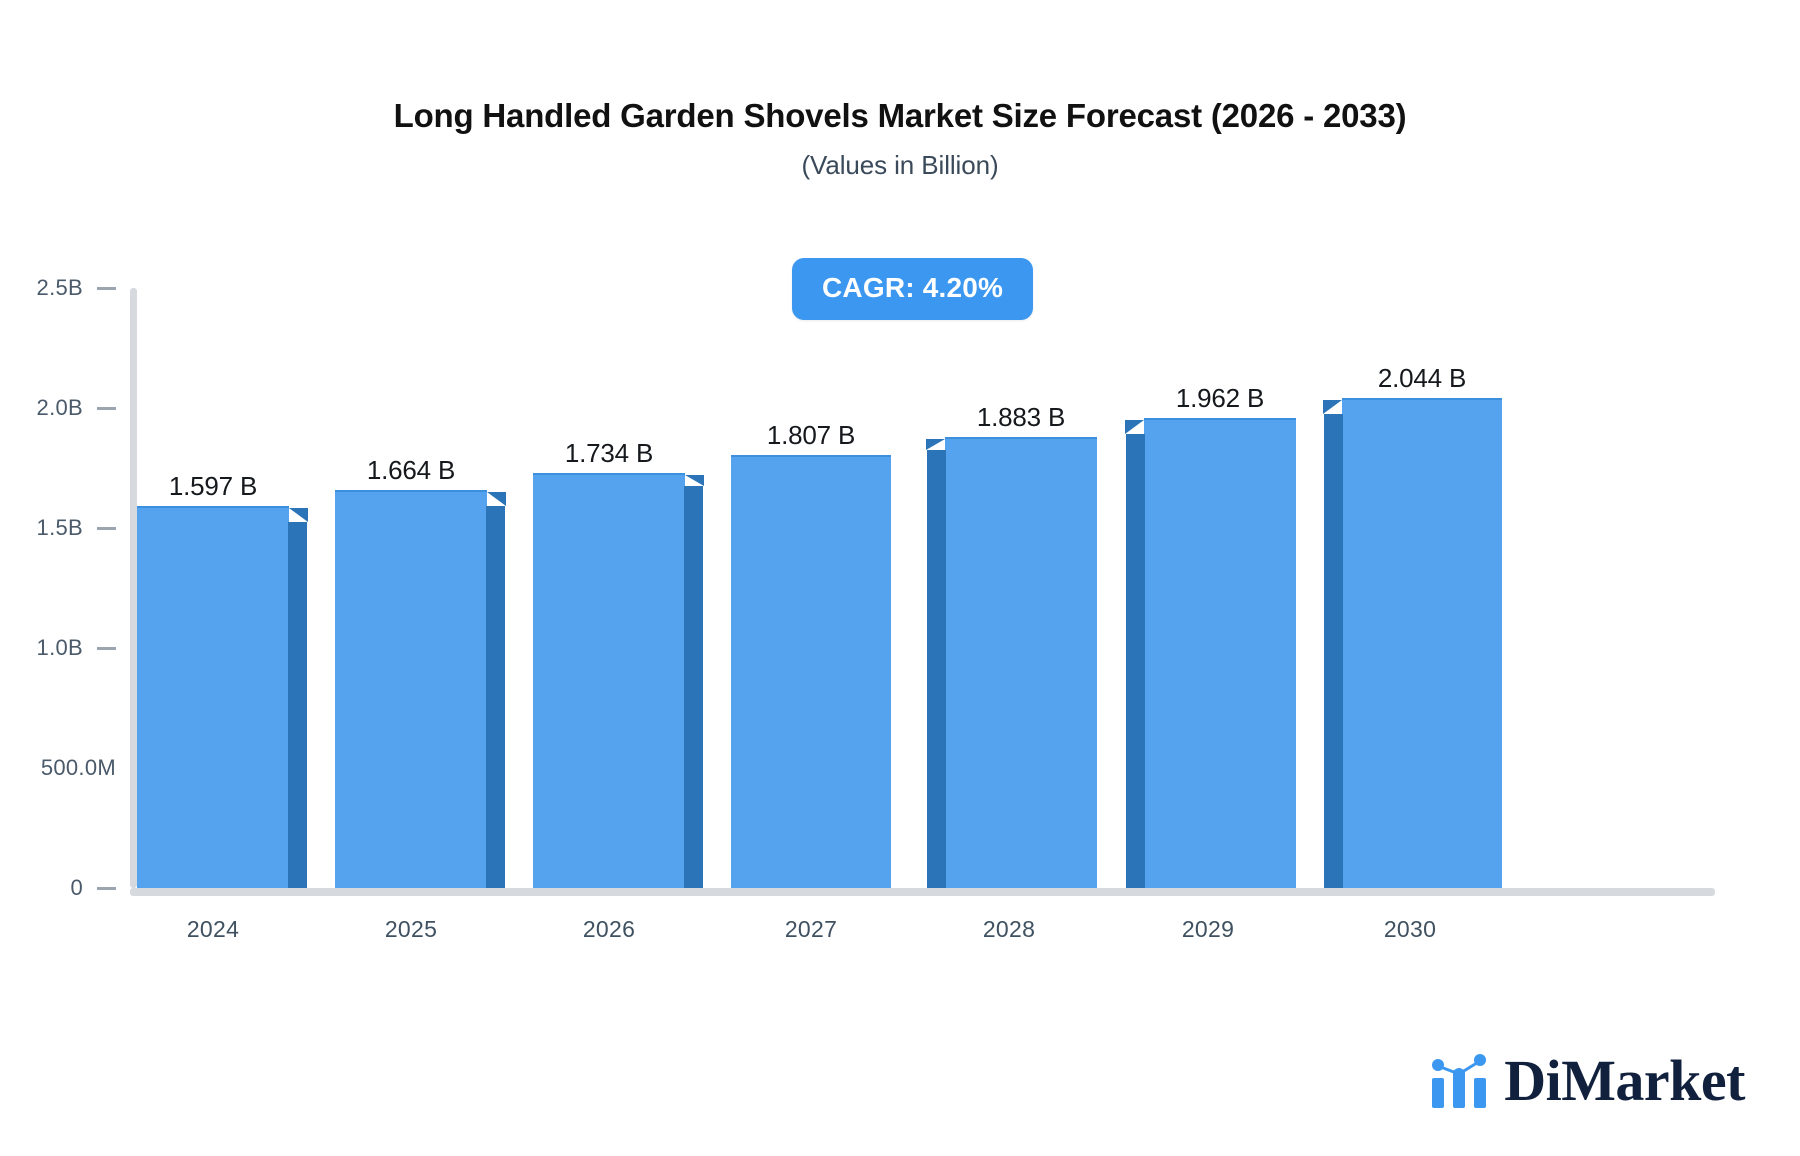 This screenshot has height=1156, width=1800. Describe the element at coordinates (913, 289) in the screenshot. I see `cagr-badge: CAGR: 4.20%` at that location.